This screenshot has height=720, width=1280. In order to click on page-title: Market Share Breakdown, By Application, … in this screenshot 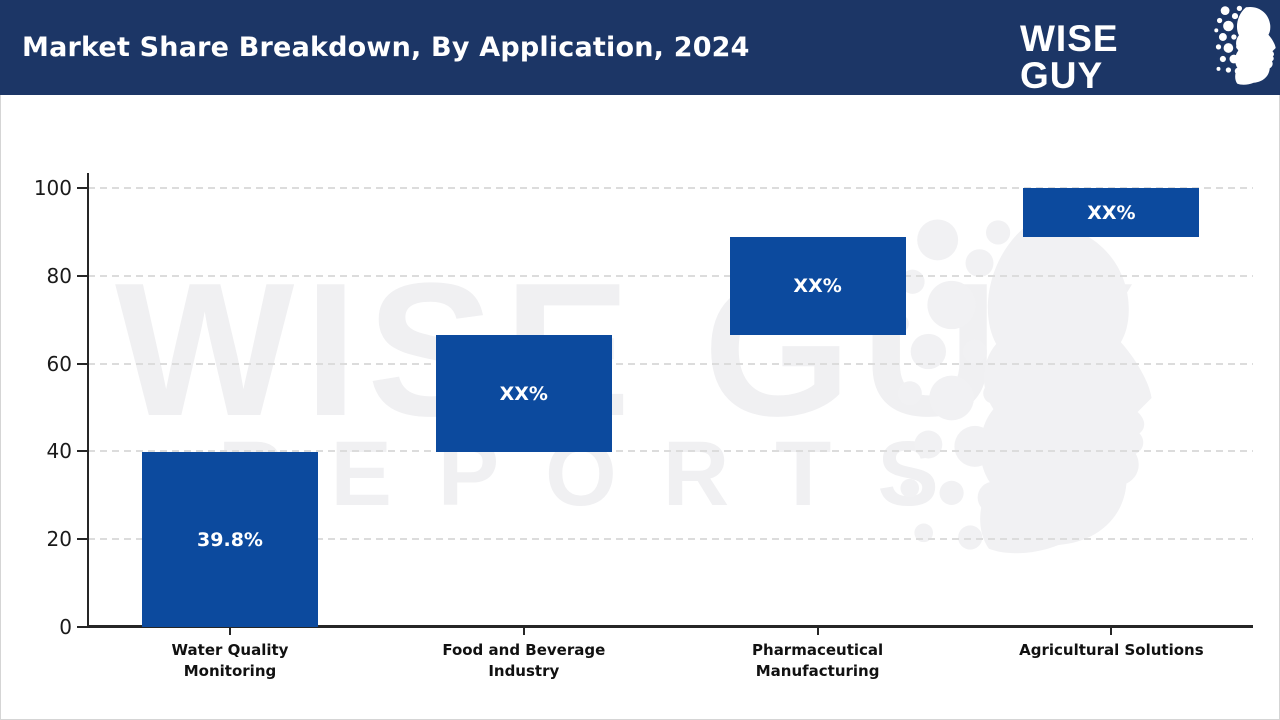, I will do `click(386, 47)`.